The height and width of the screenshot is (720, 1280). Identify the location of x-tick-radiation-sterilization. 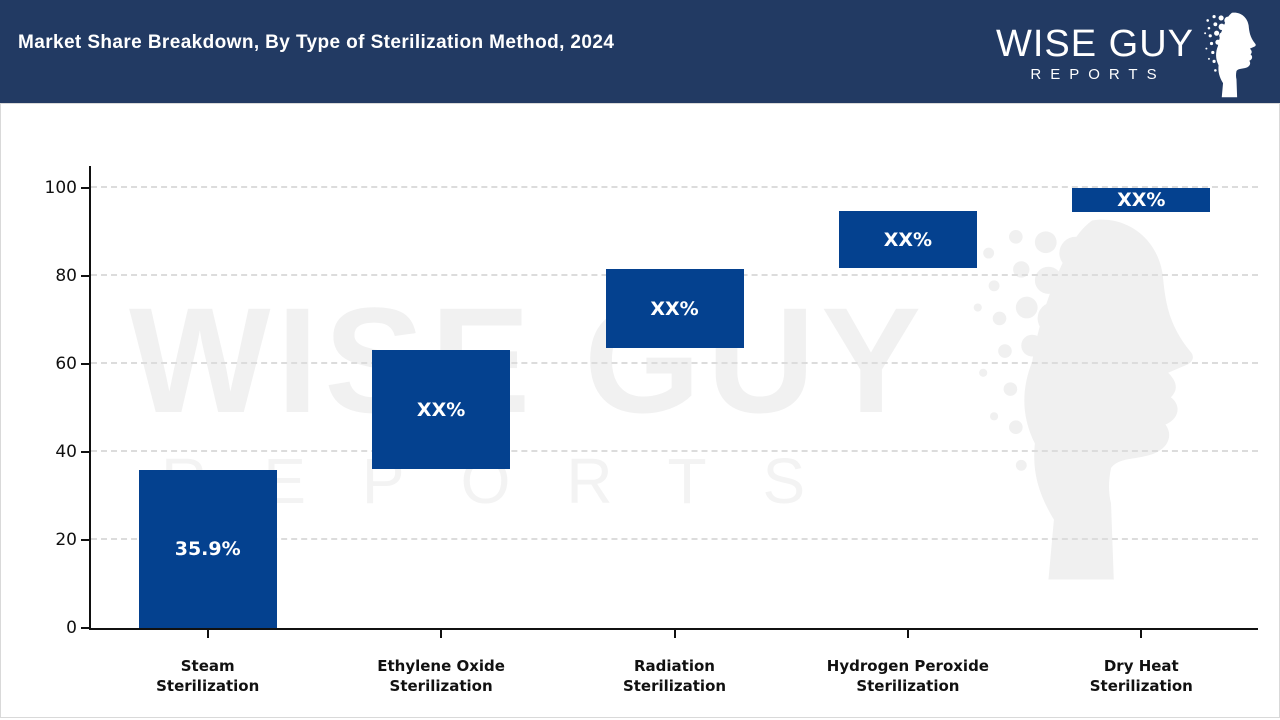
(674, 634).